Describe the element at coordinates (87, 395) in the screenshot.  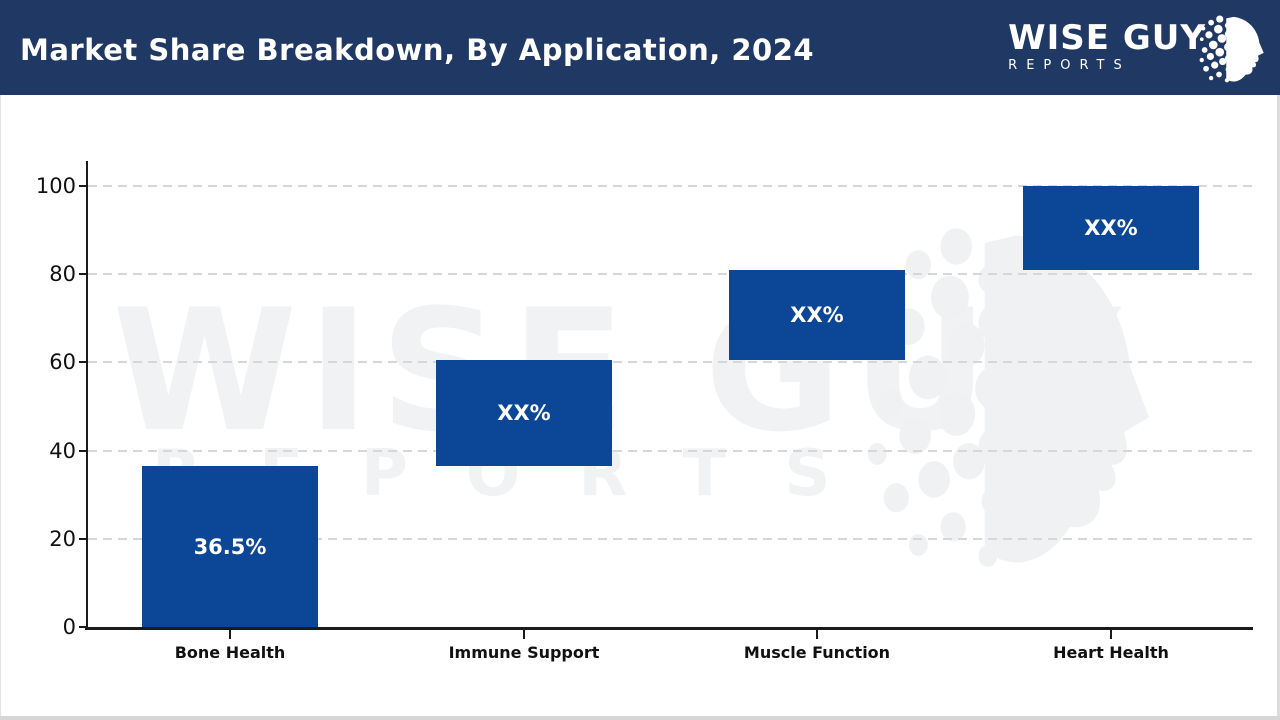
I see `y-axis-line` at that location.